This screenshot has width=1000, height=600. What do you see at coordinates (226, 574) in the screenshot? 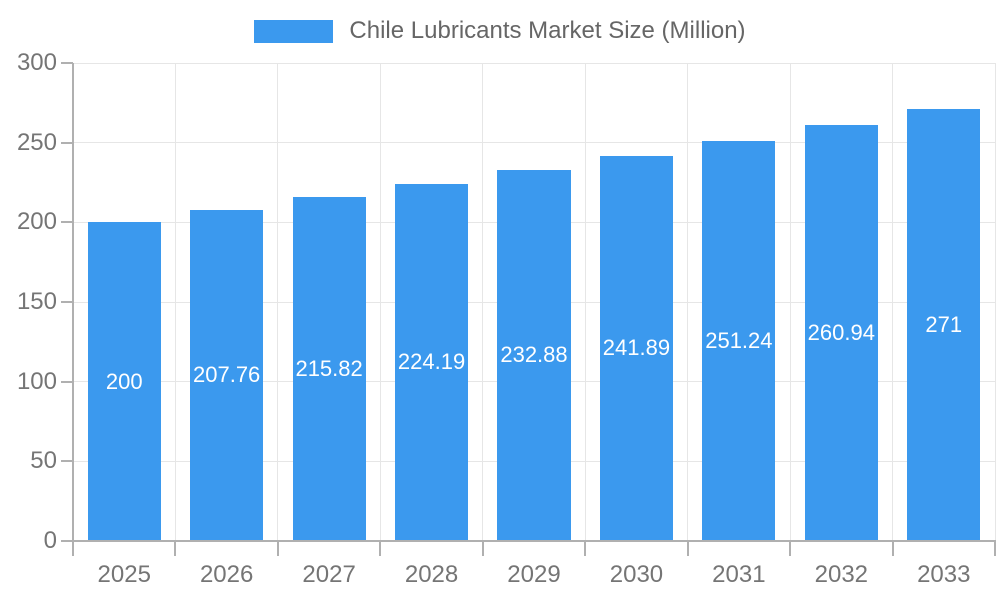
I see `x-tick-label: 2026` at bounding box center [226, 574].